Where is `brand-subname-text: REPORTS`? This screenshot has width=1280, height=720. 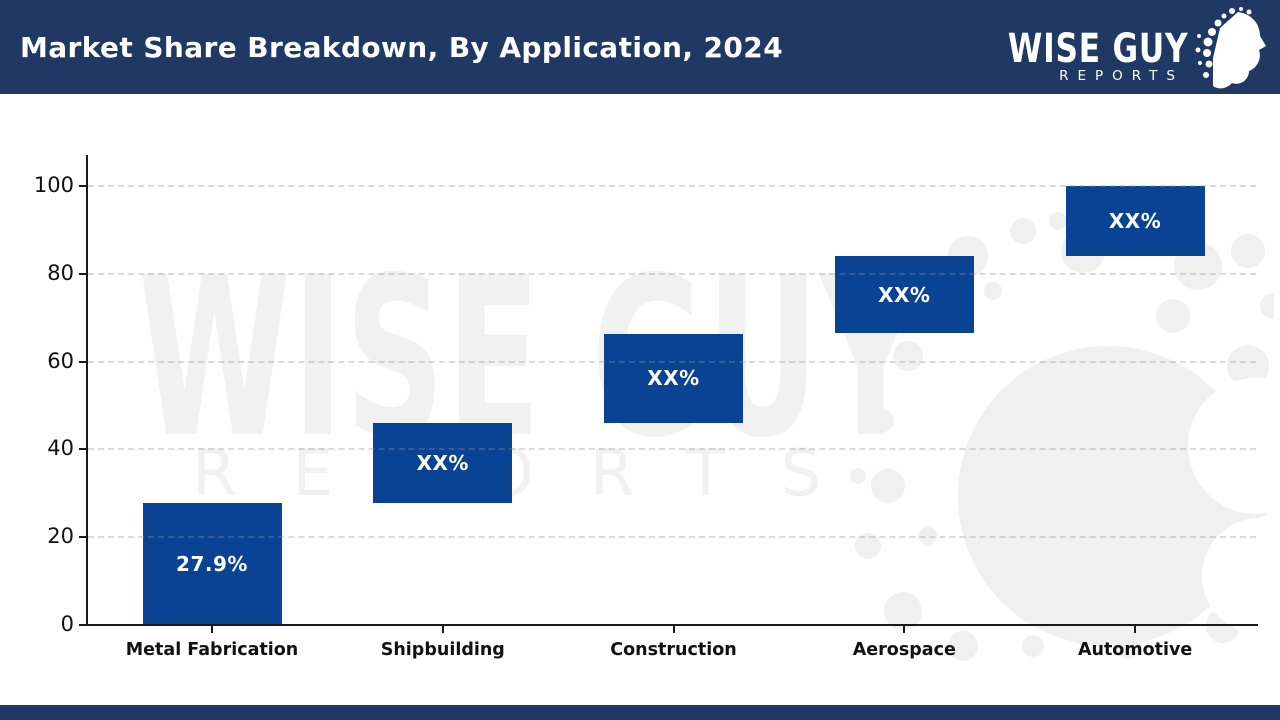
brand-subname-text: REPORTS is located at coordinates (1121, 76).